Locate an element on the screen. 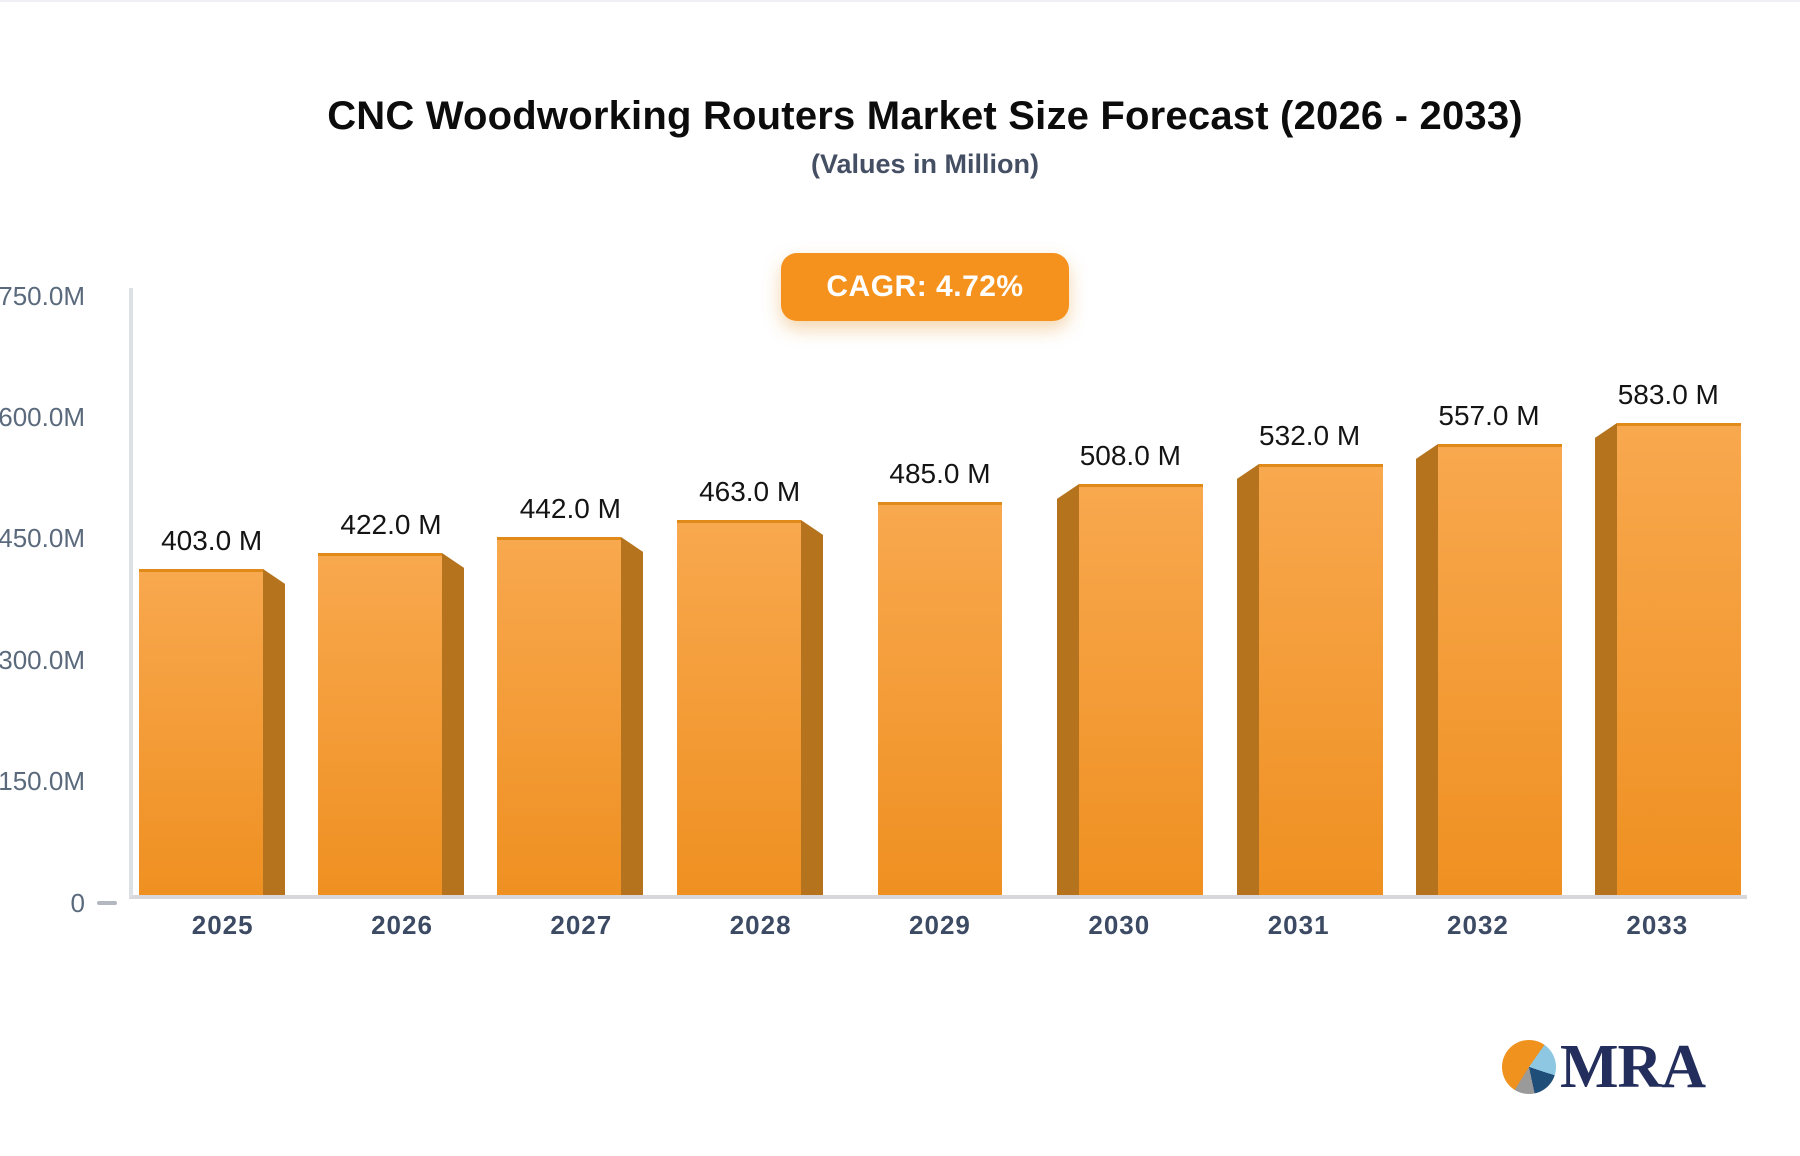 Image resolution: width=1800 pixels, height=1156 pixels. bar-slot: 485.0 M is located at coordinates (939, 591).